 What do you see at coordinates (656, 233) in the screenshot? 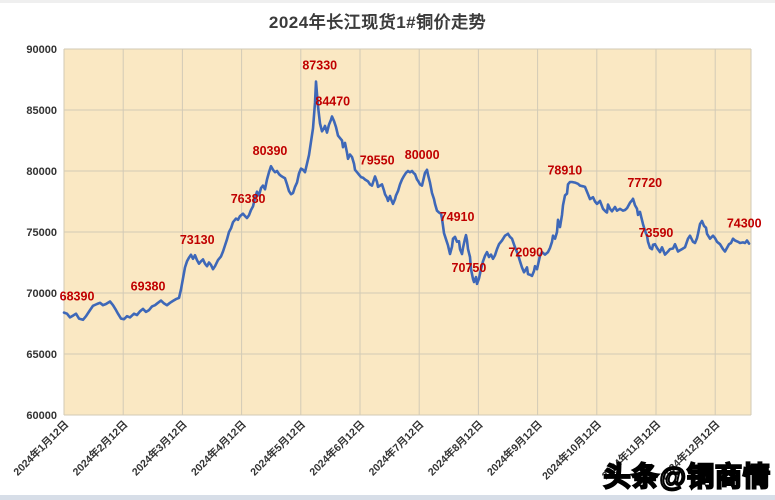
I see `data-label: 73590` at bounding box center [656, 233].